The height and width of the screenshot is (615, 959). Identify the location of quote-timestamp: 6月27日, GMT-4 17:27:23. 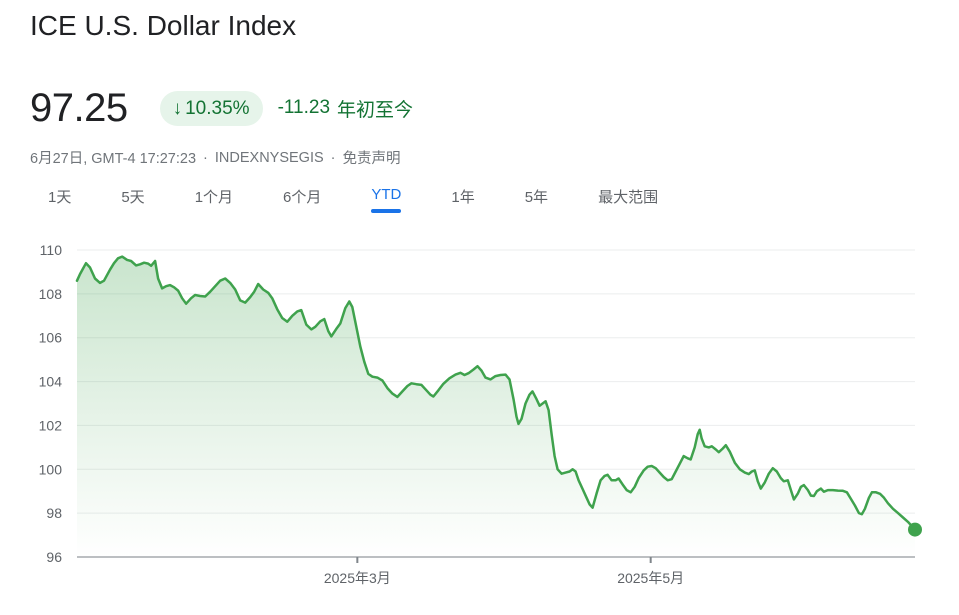
(113, 159).